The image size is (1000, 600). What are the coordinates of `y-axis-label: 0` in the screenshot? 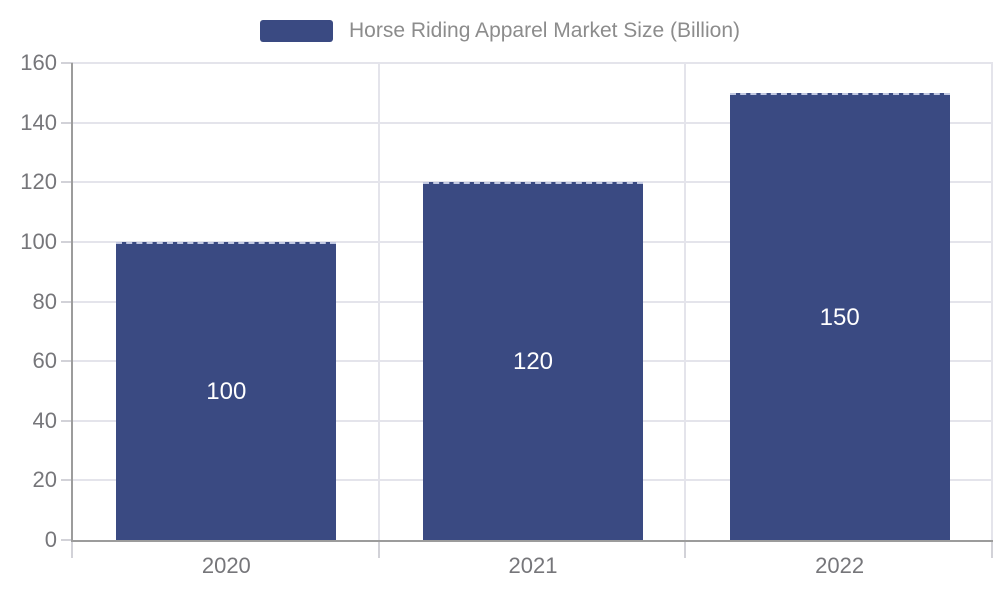 It's located at (50, 539).